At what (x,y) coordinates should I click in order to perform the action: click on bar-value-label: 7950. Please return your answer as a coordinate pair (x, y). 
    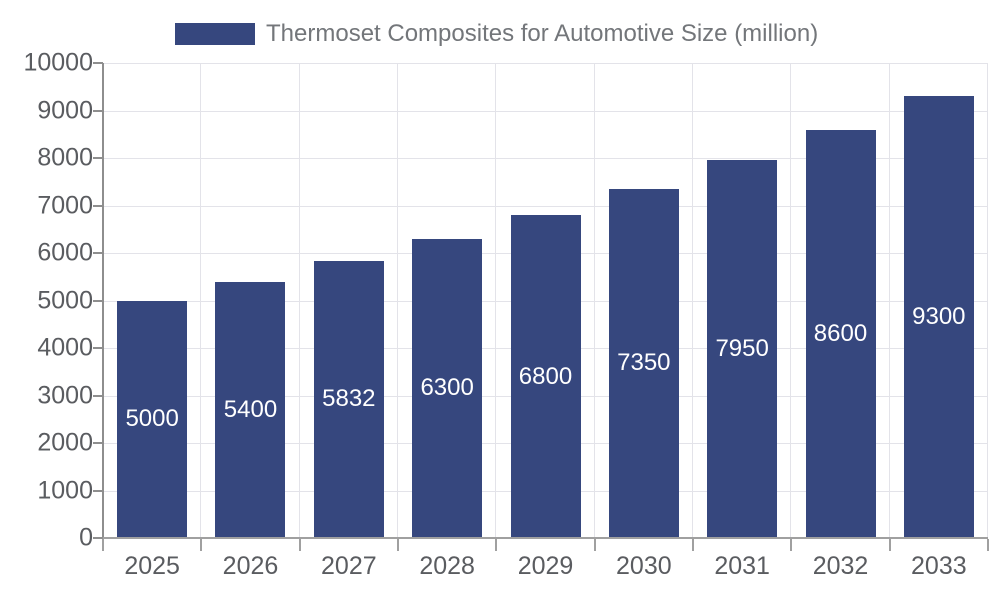
    Looking at the image, I should click on (742, 349).